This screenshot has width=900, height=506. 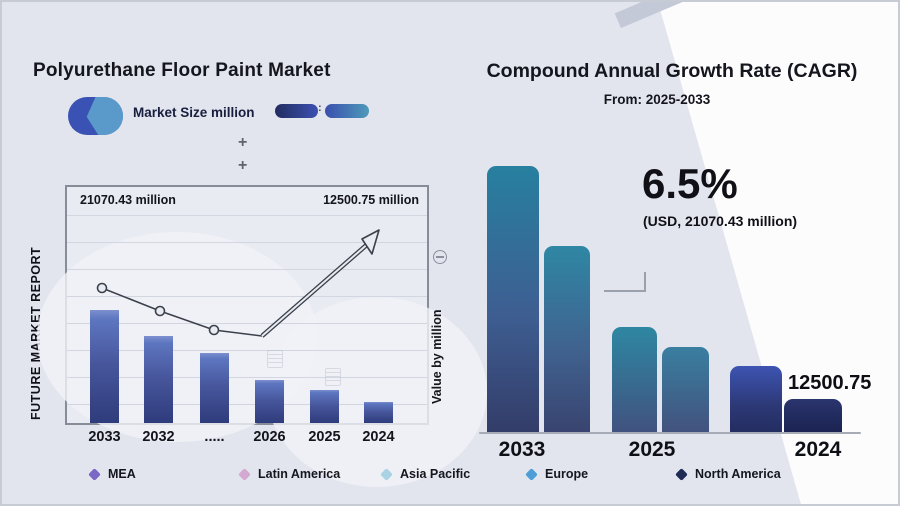 What do you see at coordinates (567, 474) in the screenshot?
I see `legend-label: Europe` at bounding box center [567, 474].